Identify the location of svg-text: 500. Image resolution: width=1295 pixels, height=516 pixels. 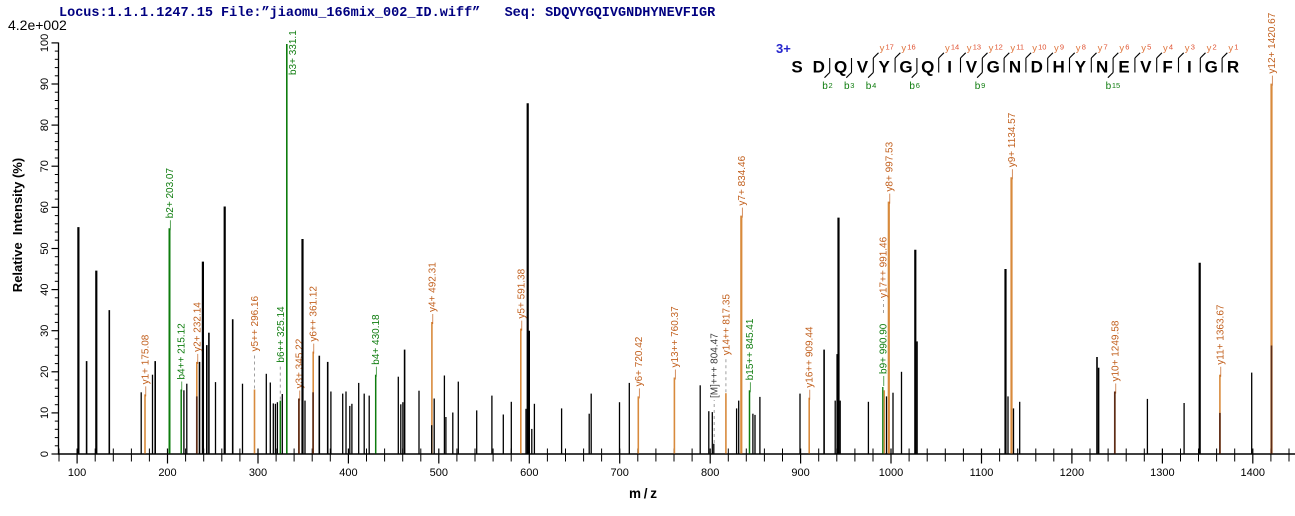
(439, 473).